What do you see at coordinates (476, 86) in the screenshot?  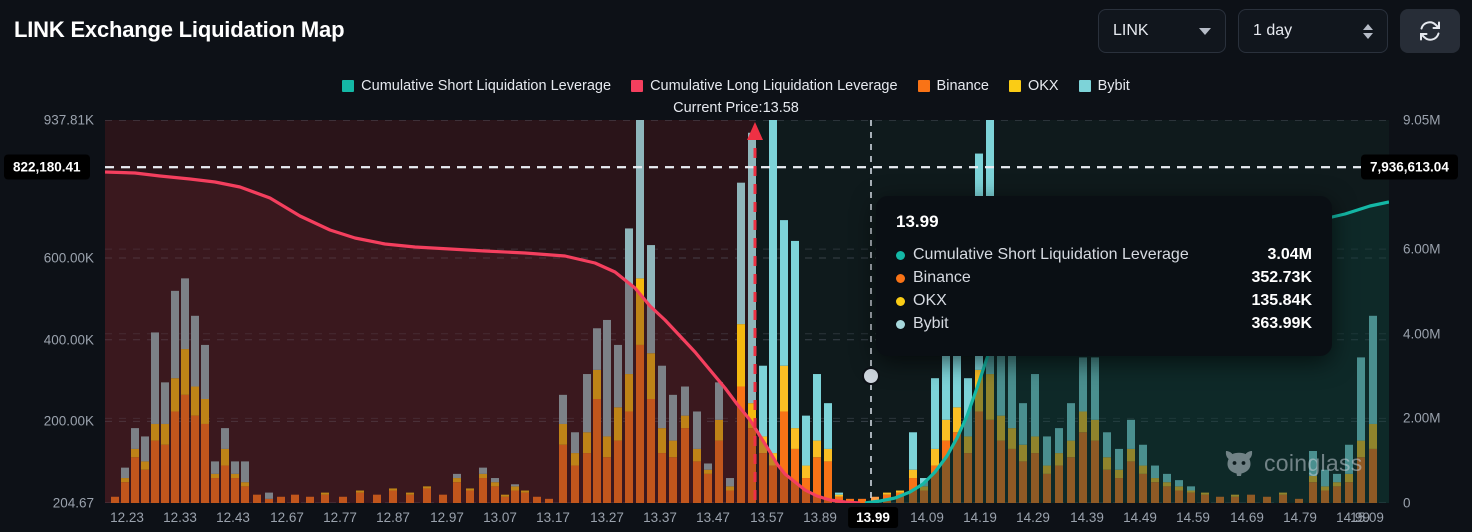 I see `legend-item-cumulative-short-liquidation-leverage: Cumulative Short Liquidation Leverage` at bounding box center [476, 86].